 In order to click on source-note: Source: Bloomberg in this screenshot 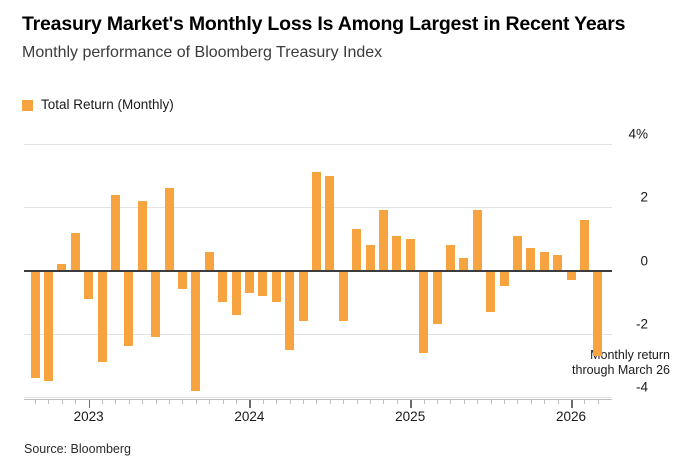, I will do `click(78, 449)`.